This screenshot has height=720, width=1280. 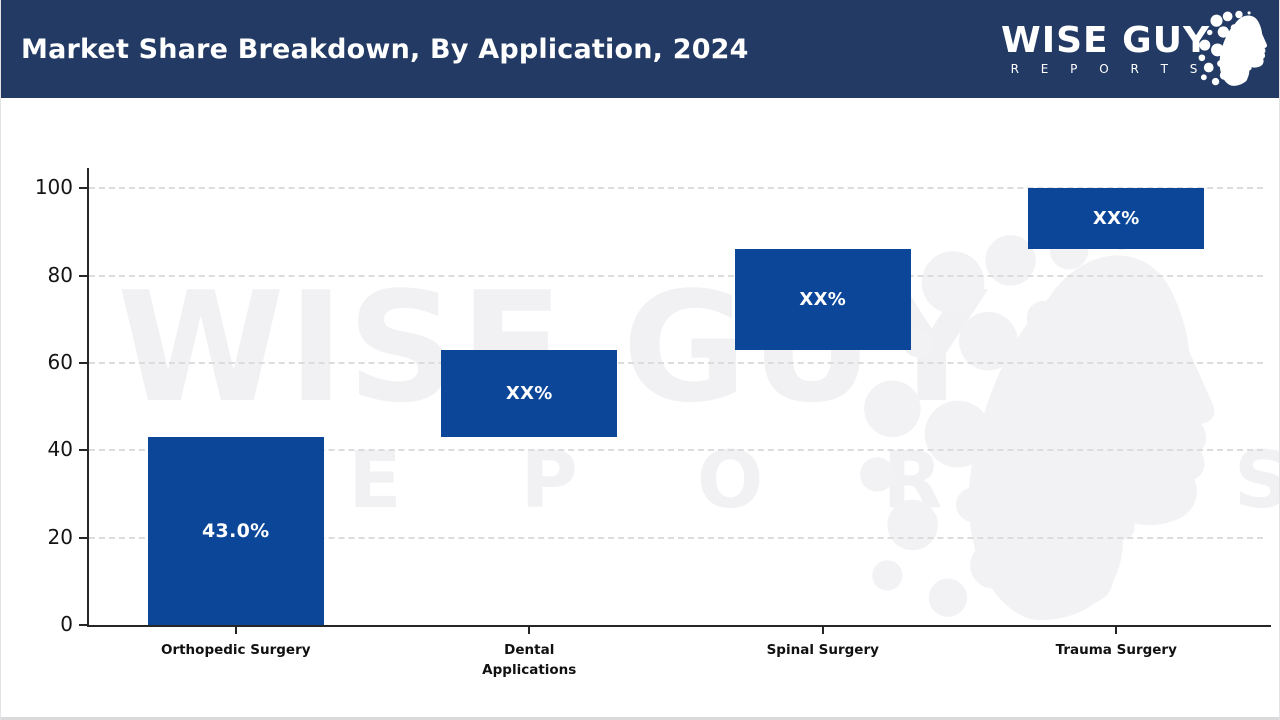 I want to click on y-tick-label: 60, so click(x=60, y=361).